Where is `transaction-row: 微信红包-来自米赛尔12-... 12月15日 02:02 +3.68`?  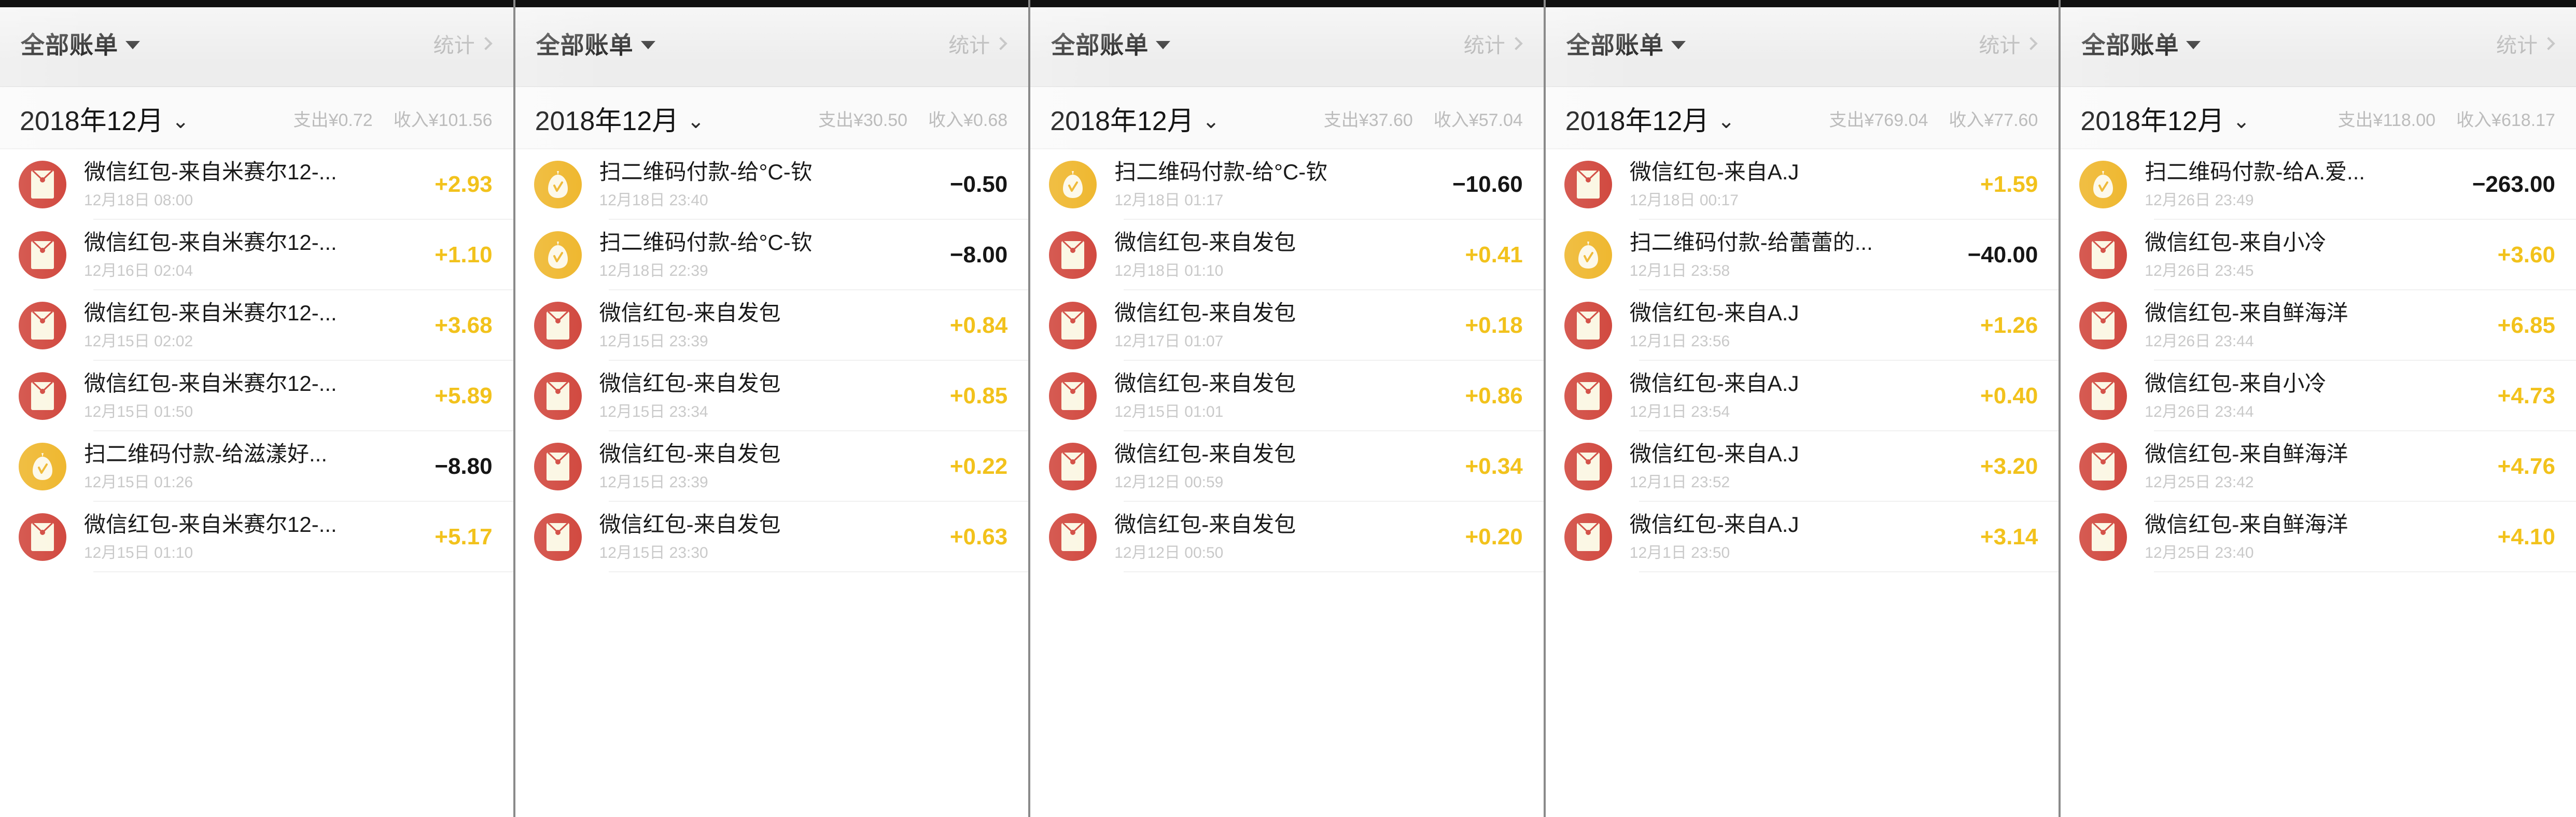 transaction-row: 微信红包-来自米赛尔12-... 12月15日 02:02 +3.68 is located at coordinates (256, 326).